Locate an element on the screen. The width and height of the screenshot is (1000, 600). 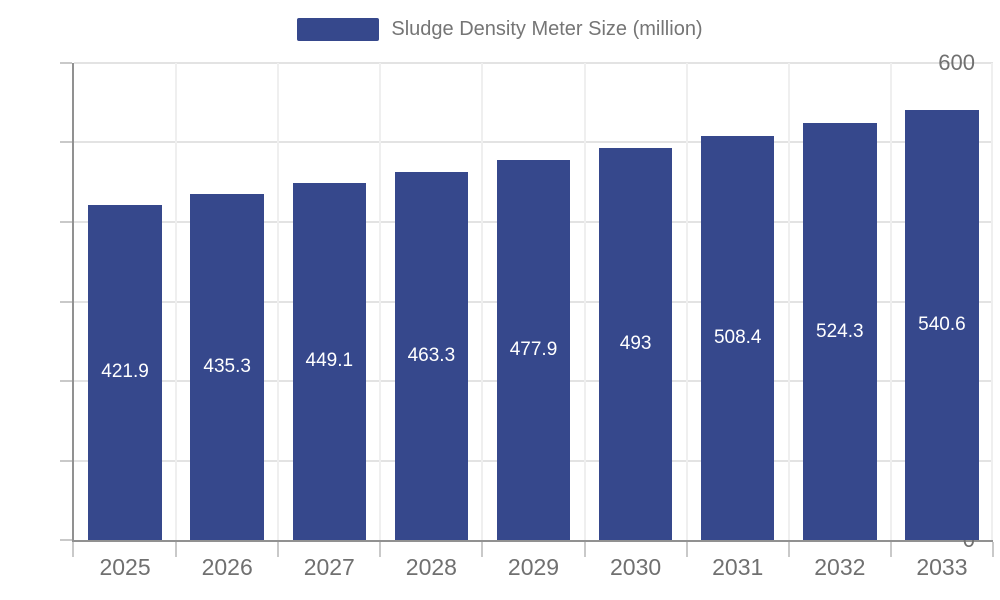
y-axis-line is located at coordinates (73, 301).